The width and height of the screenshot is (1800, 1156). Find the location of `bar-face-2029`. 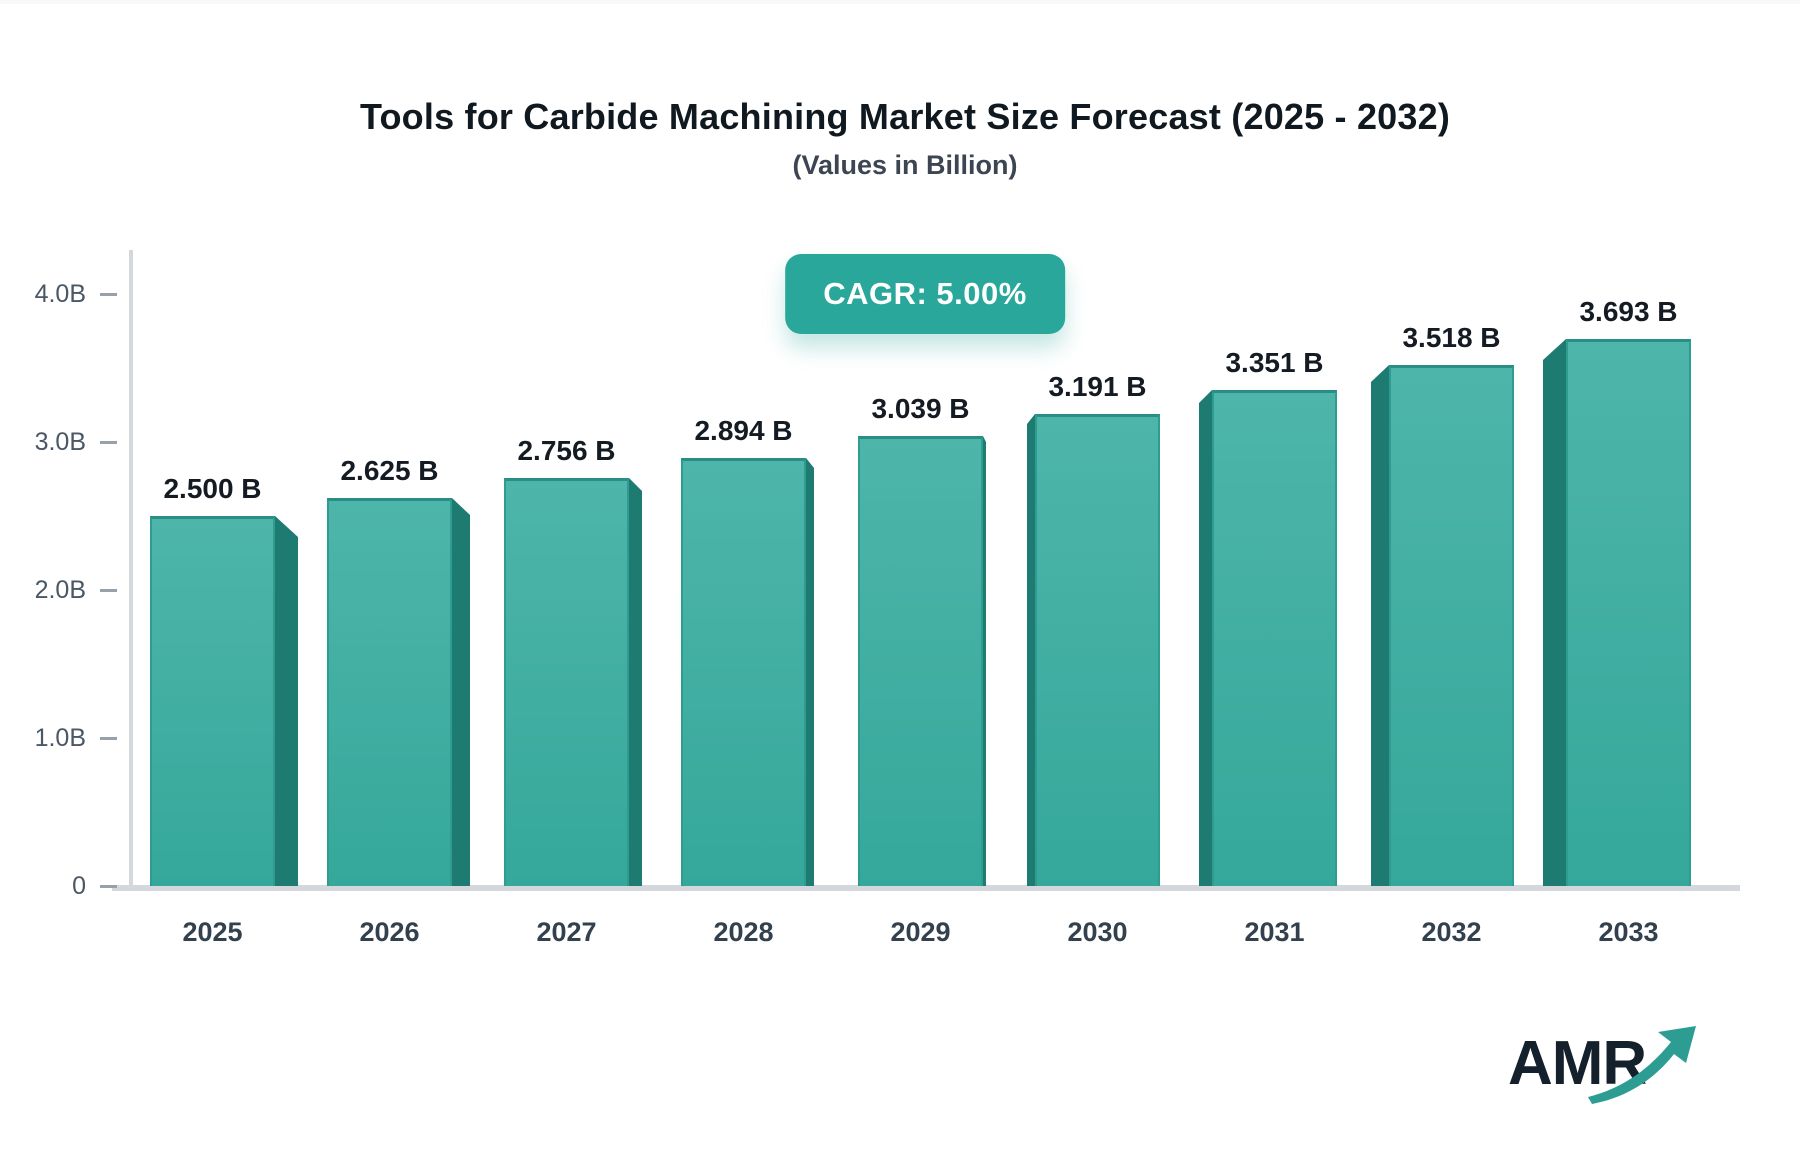

bar-face-2029 is located at coordinates (920, 661).